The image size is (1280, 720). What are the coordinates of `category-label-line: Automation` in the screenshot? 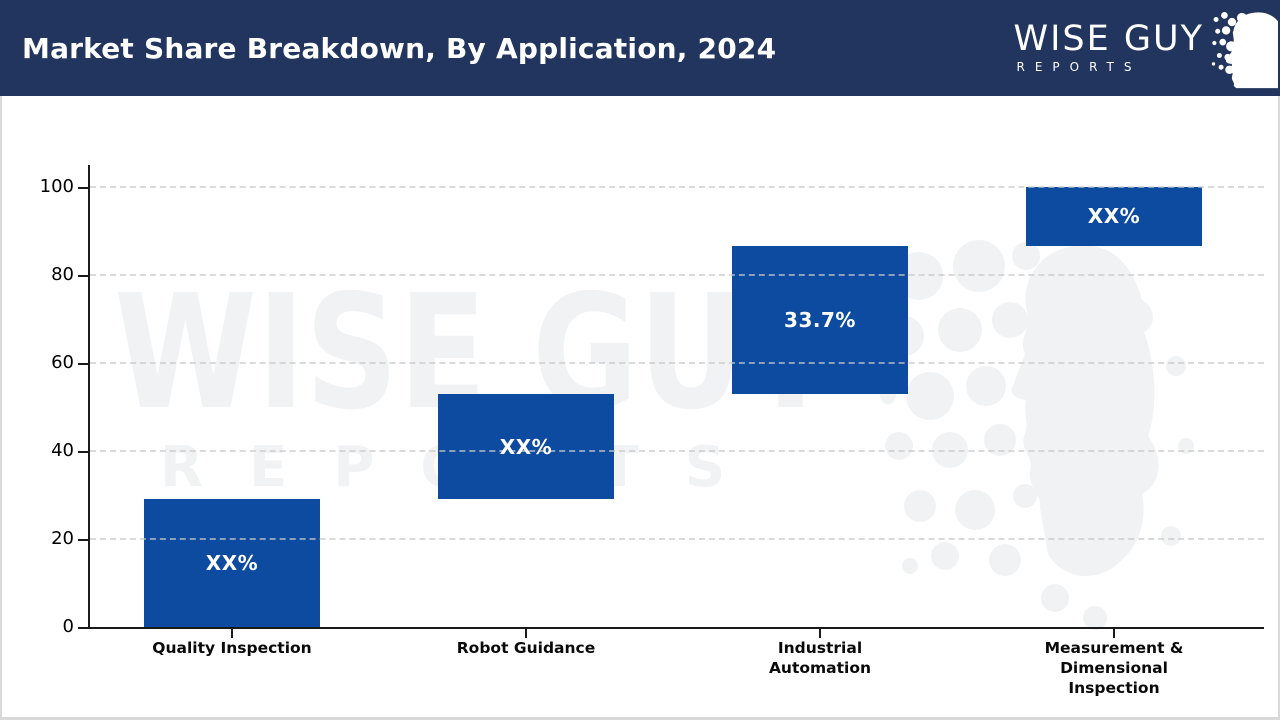 It's located at (820, 668).